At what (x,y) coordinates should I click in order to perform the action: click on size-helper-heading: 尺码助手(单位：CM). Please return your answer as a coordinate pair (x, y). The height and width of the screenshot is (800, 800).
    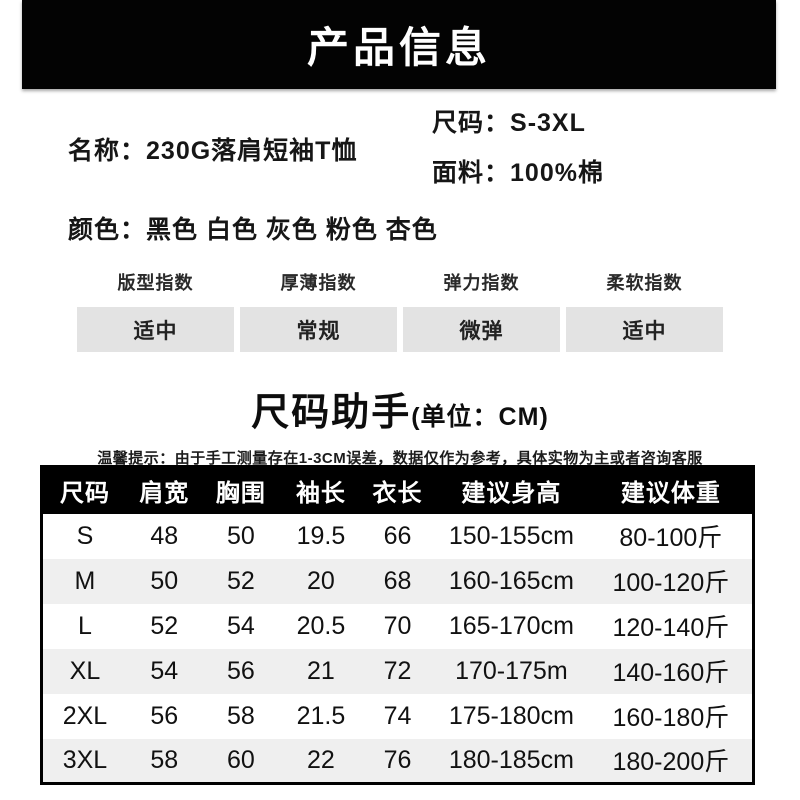
    Looking at the image, I should click on (400, 408).